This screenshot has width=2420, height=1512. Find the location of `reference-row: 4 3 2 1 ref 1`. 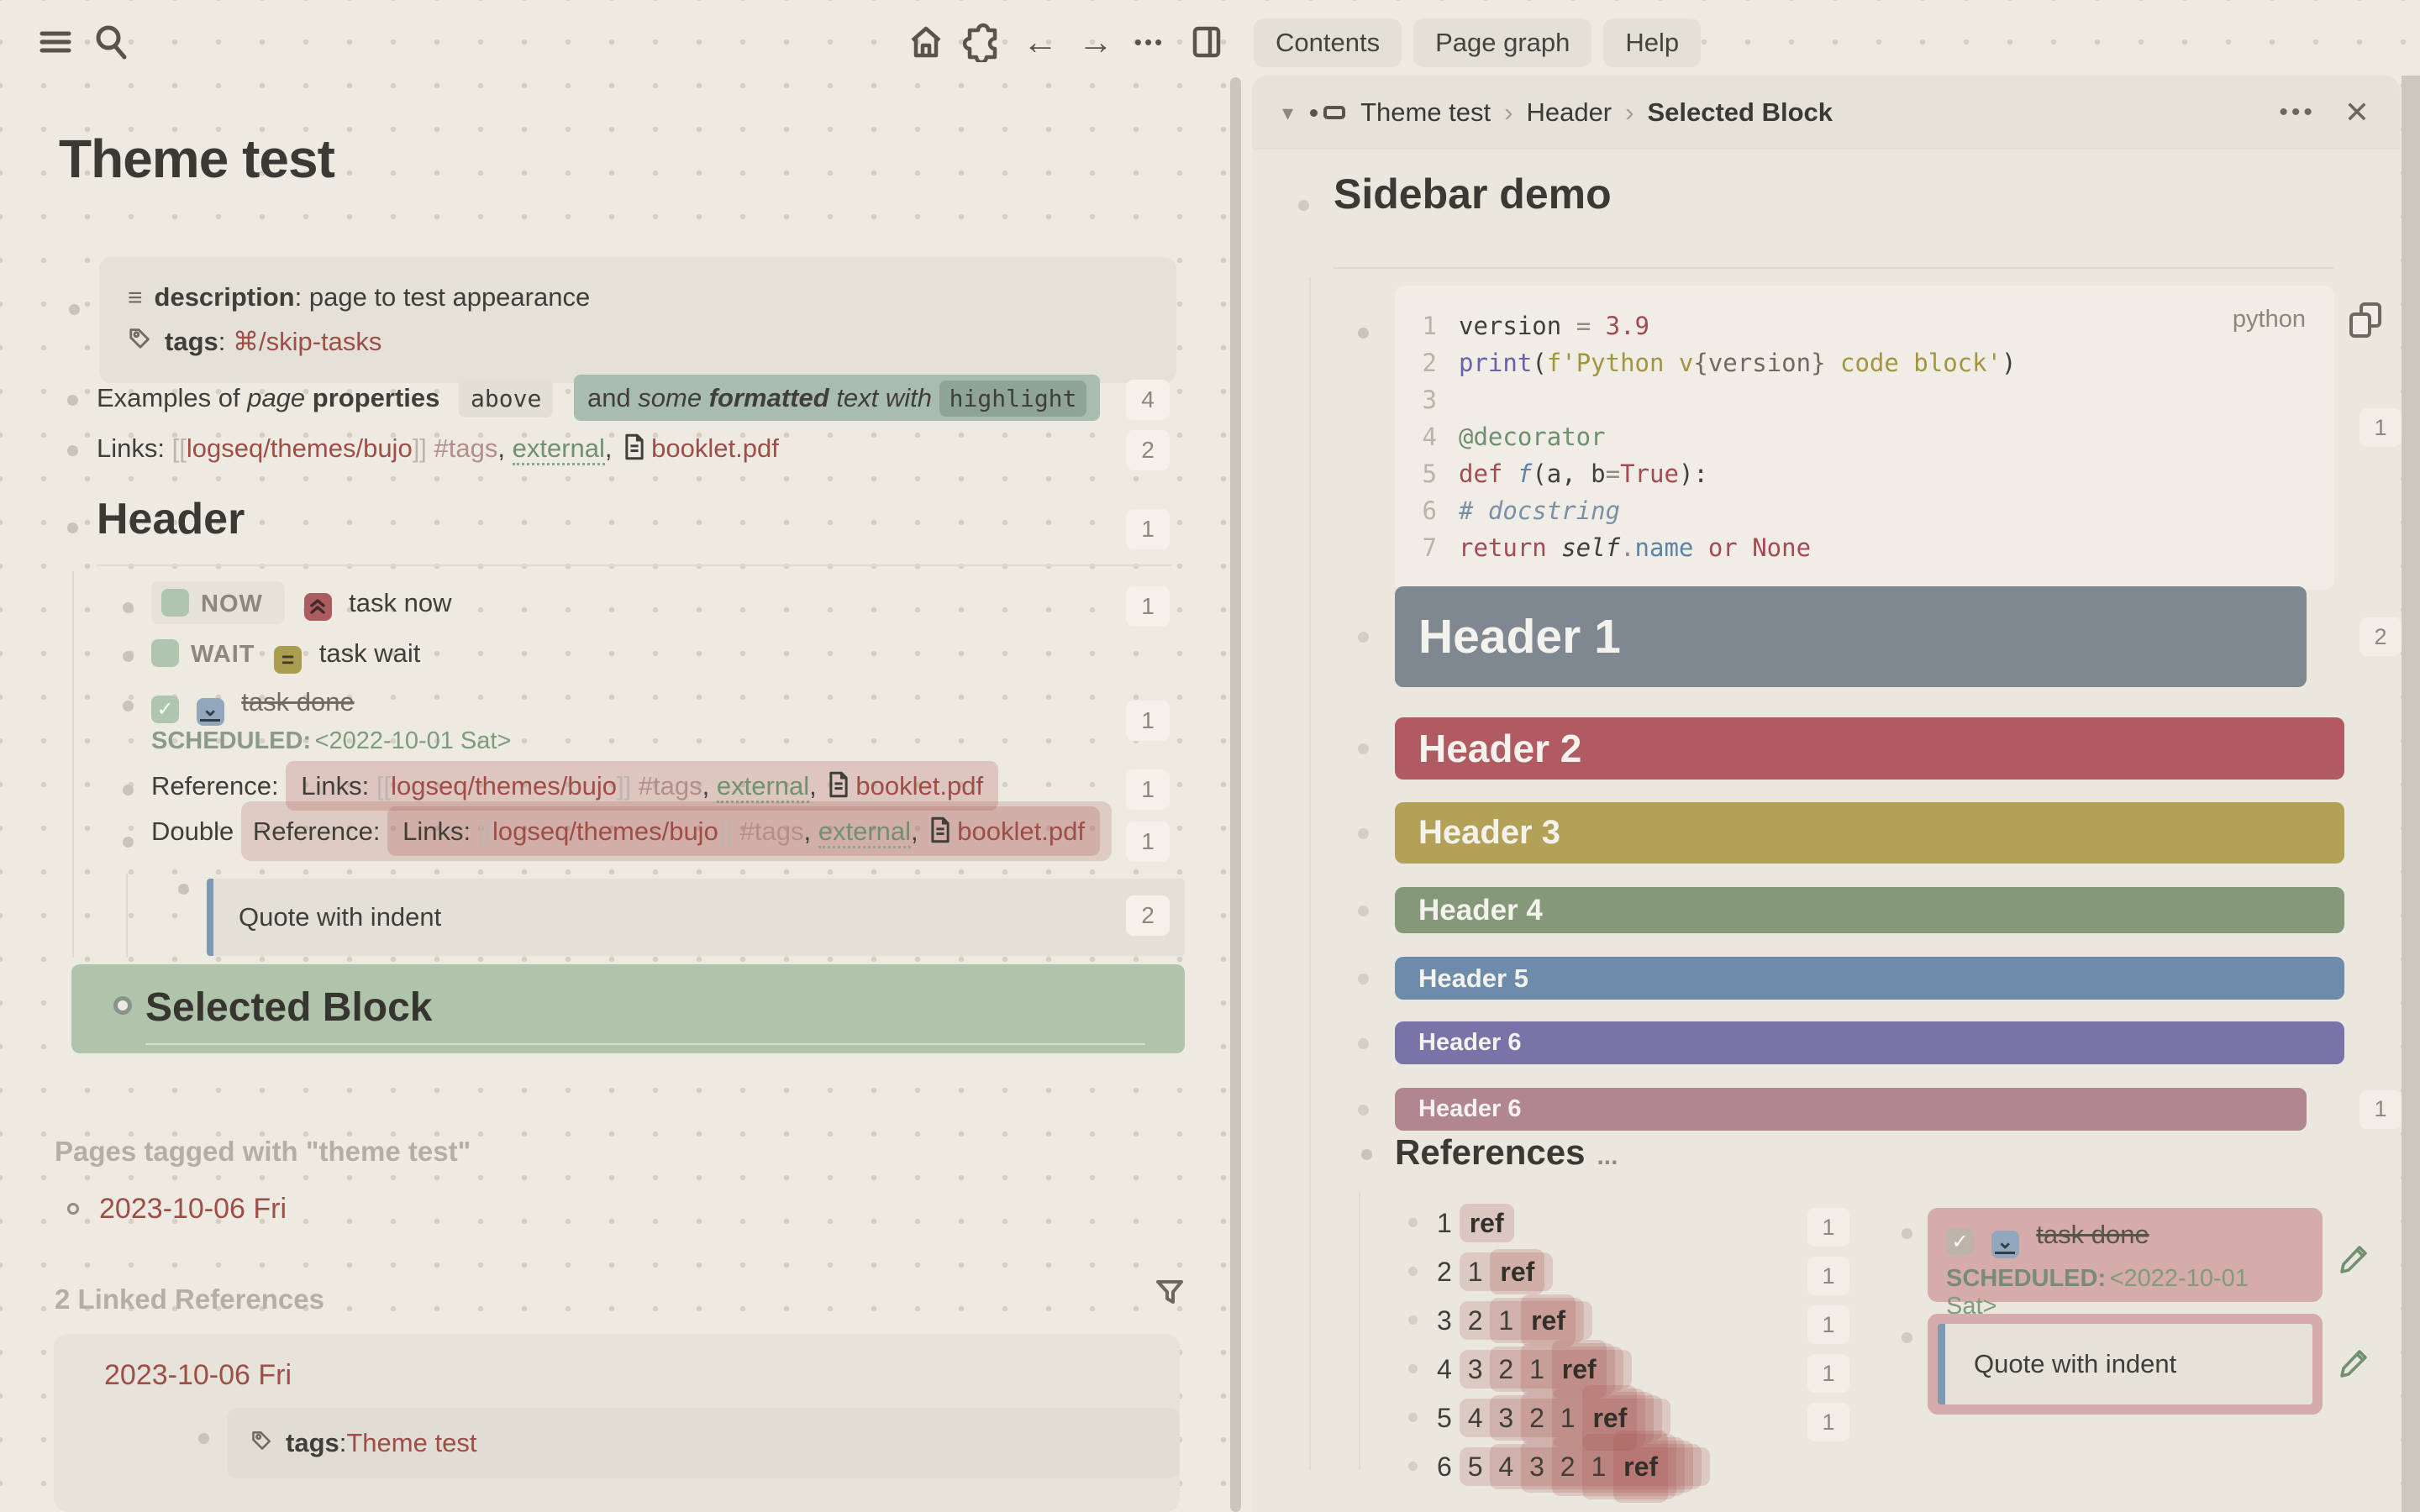

reference-row: 4 3 2 1 ref 1 is located at coordinates (1628, 1370).